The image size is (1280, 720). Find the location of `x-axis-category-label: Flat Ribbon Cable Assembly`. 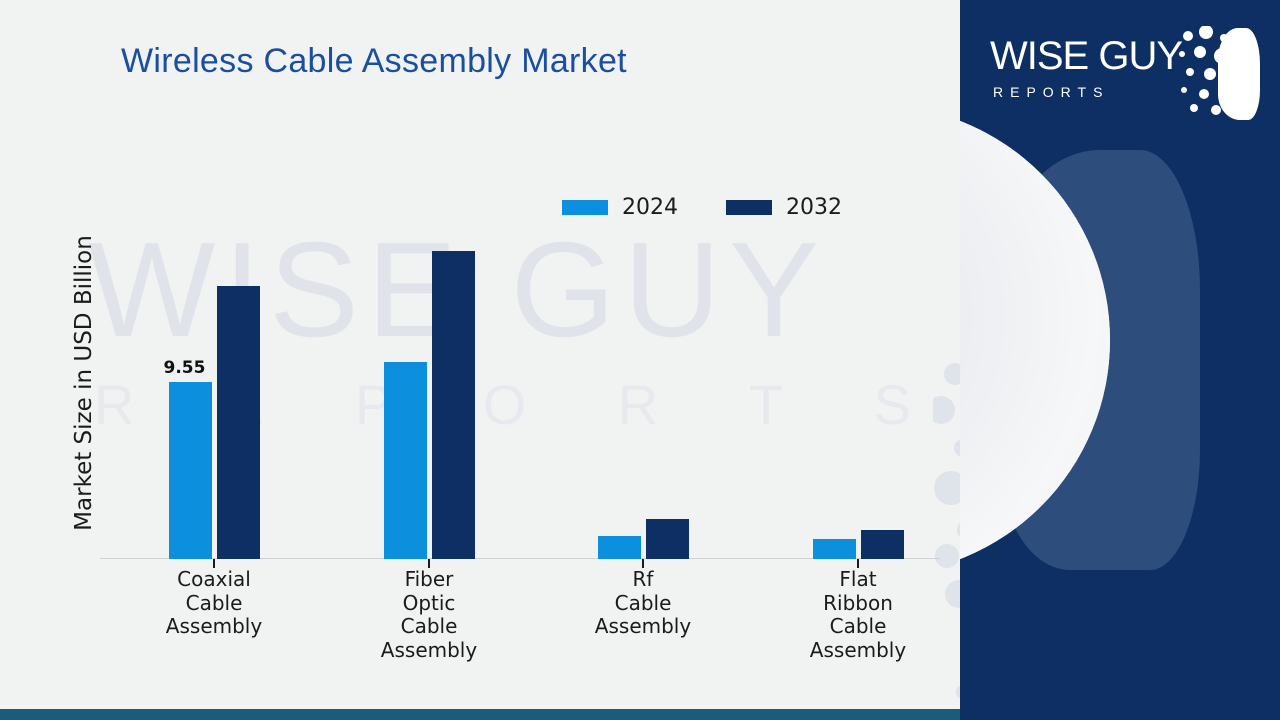

x-axis-category-label: Flat Ribbon Cable Assembly is located at coordinates (858, 614).